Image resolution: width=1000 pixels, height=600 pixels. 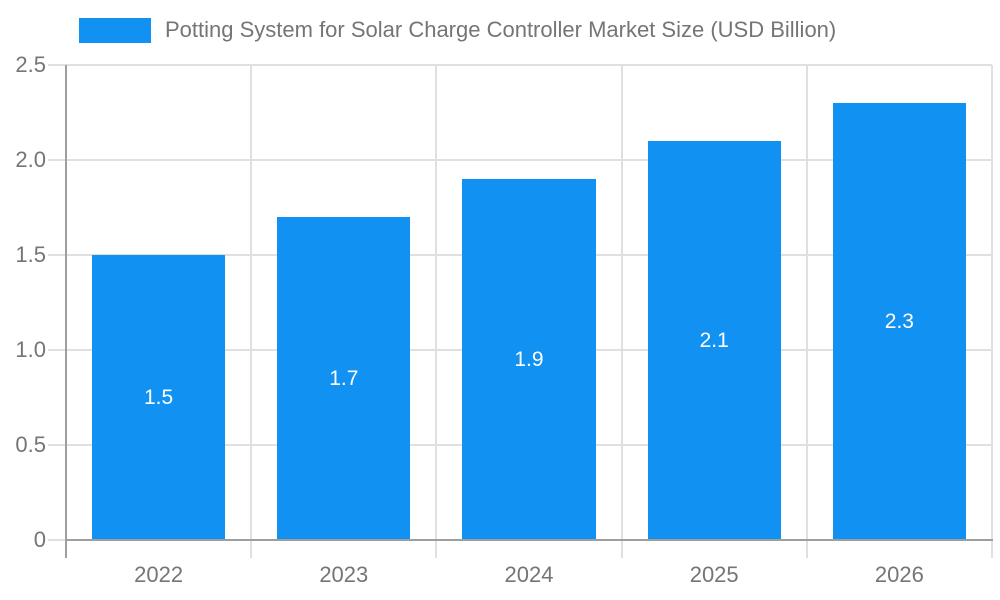 I want to click on y-axis-line, so click(x=66, y=311).